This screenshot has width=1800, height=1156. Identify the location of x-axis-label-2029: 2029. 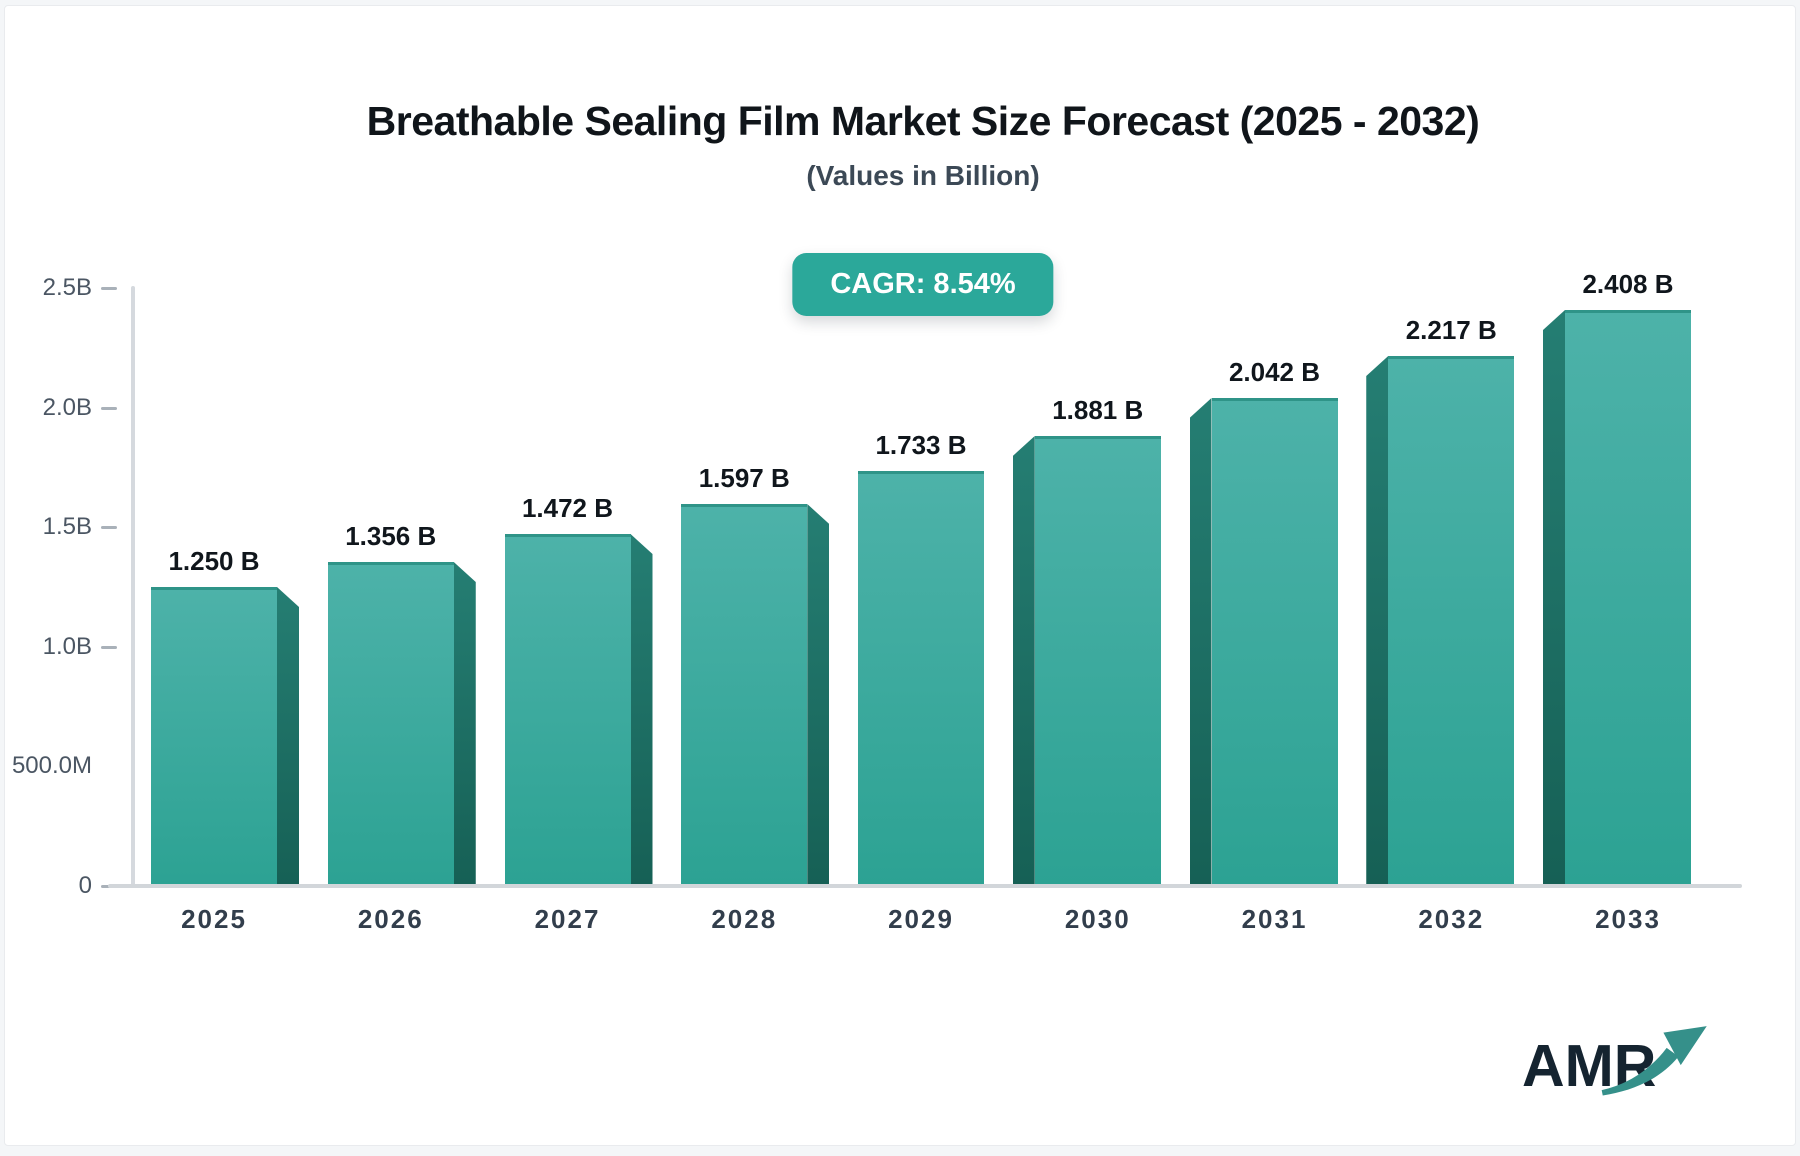
(921, 919).